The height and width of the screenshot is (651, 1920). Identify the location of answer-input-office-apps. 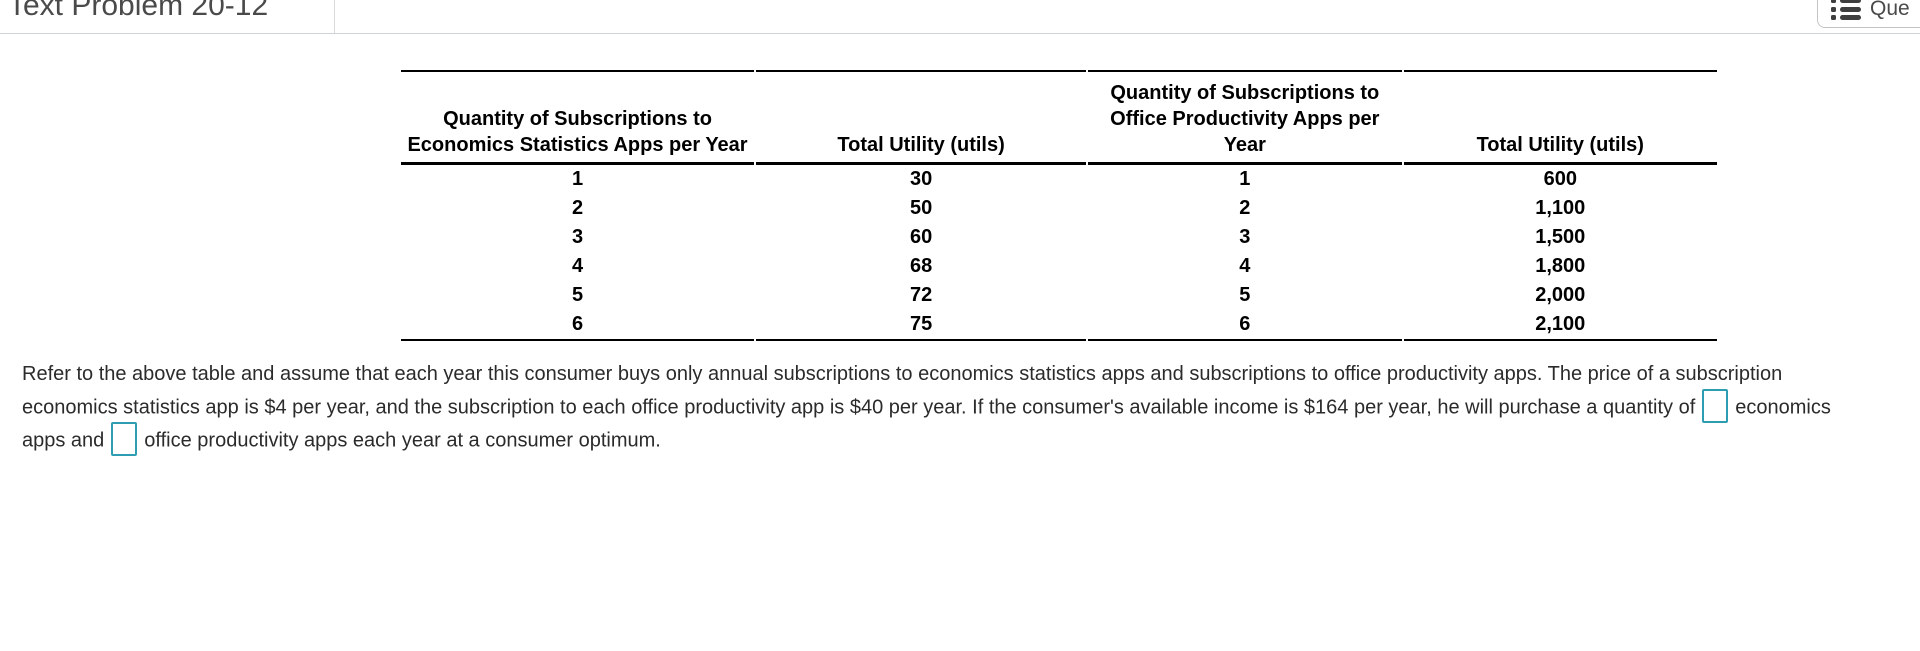
(124, 439).